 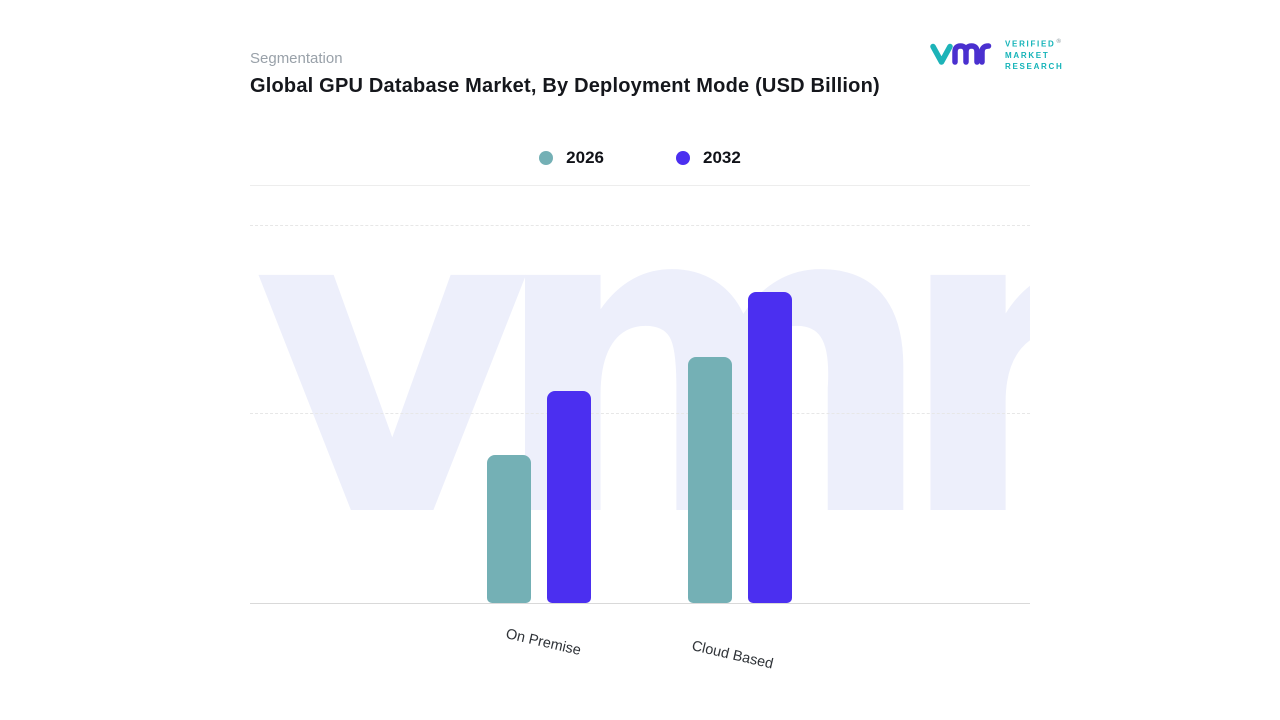 I want to click on x-axis-line, so click(x=640, y=603).